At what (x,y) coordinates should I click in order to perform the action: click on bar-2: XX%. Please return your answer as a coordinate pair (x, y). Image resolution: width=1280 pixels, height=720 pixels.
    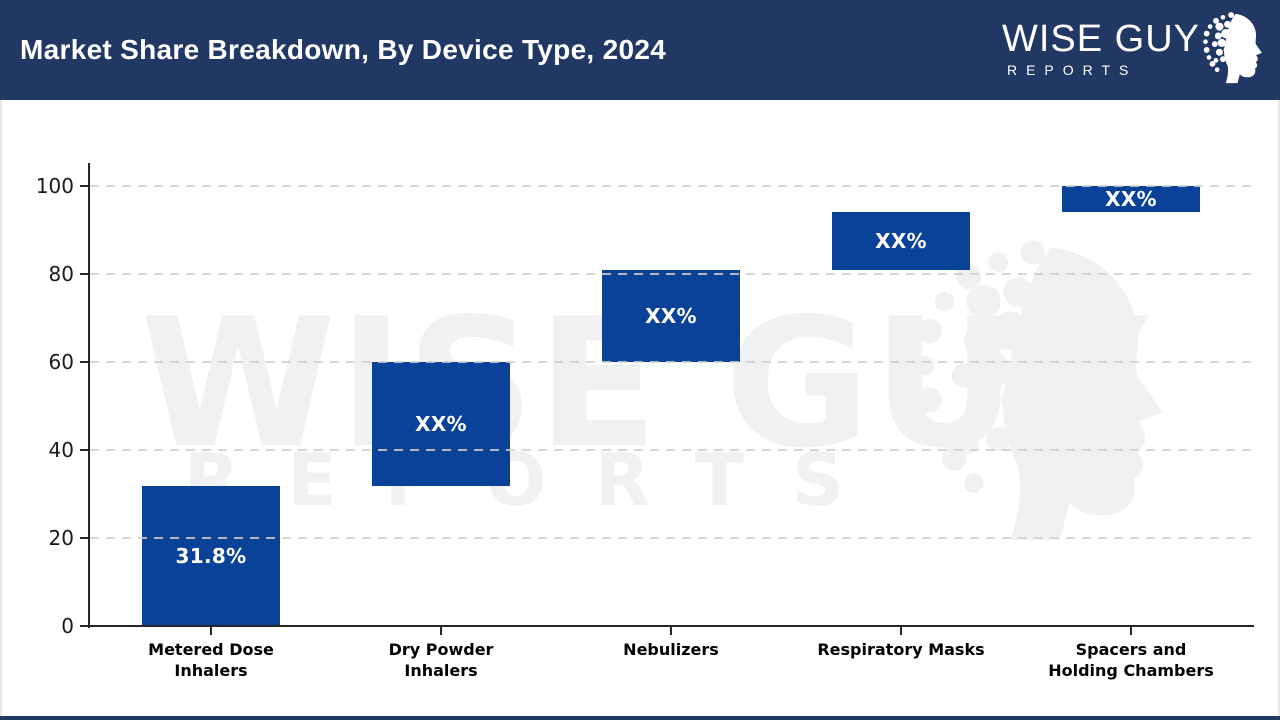
    Looking at the image, I should click on (441, 424).